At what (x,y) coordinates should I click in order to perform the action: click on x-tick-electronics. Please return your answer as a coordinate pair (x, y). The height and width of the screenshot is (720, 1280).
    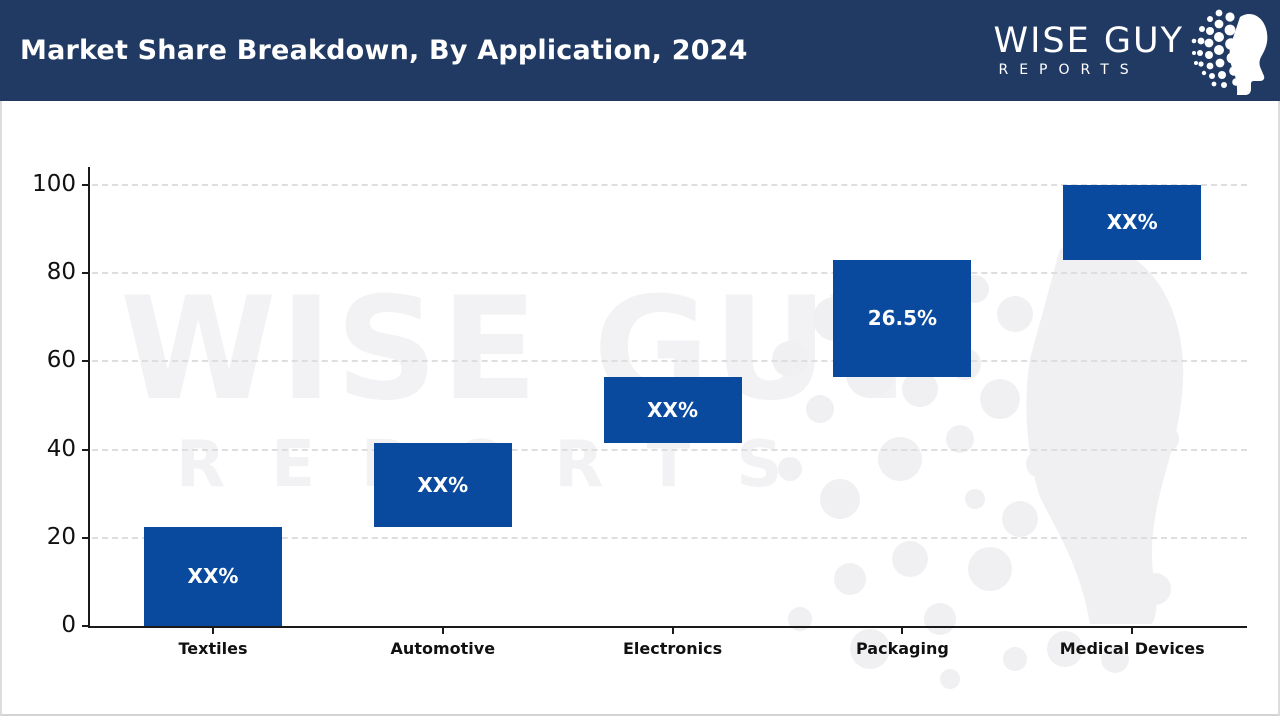
    Looking at the image, I should click on (672, 631).